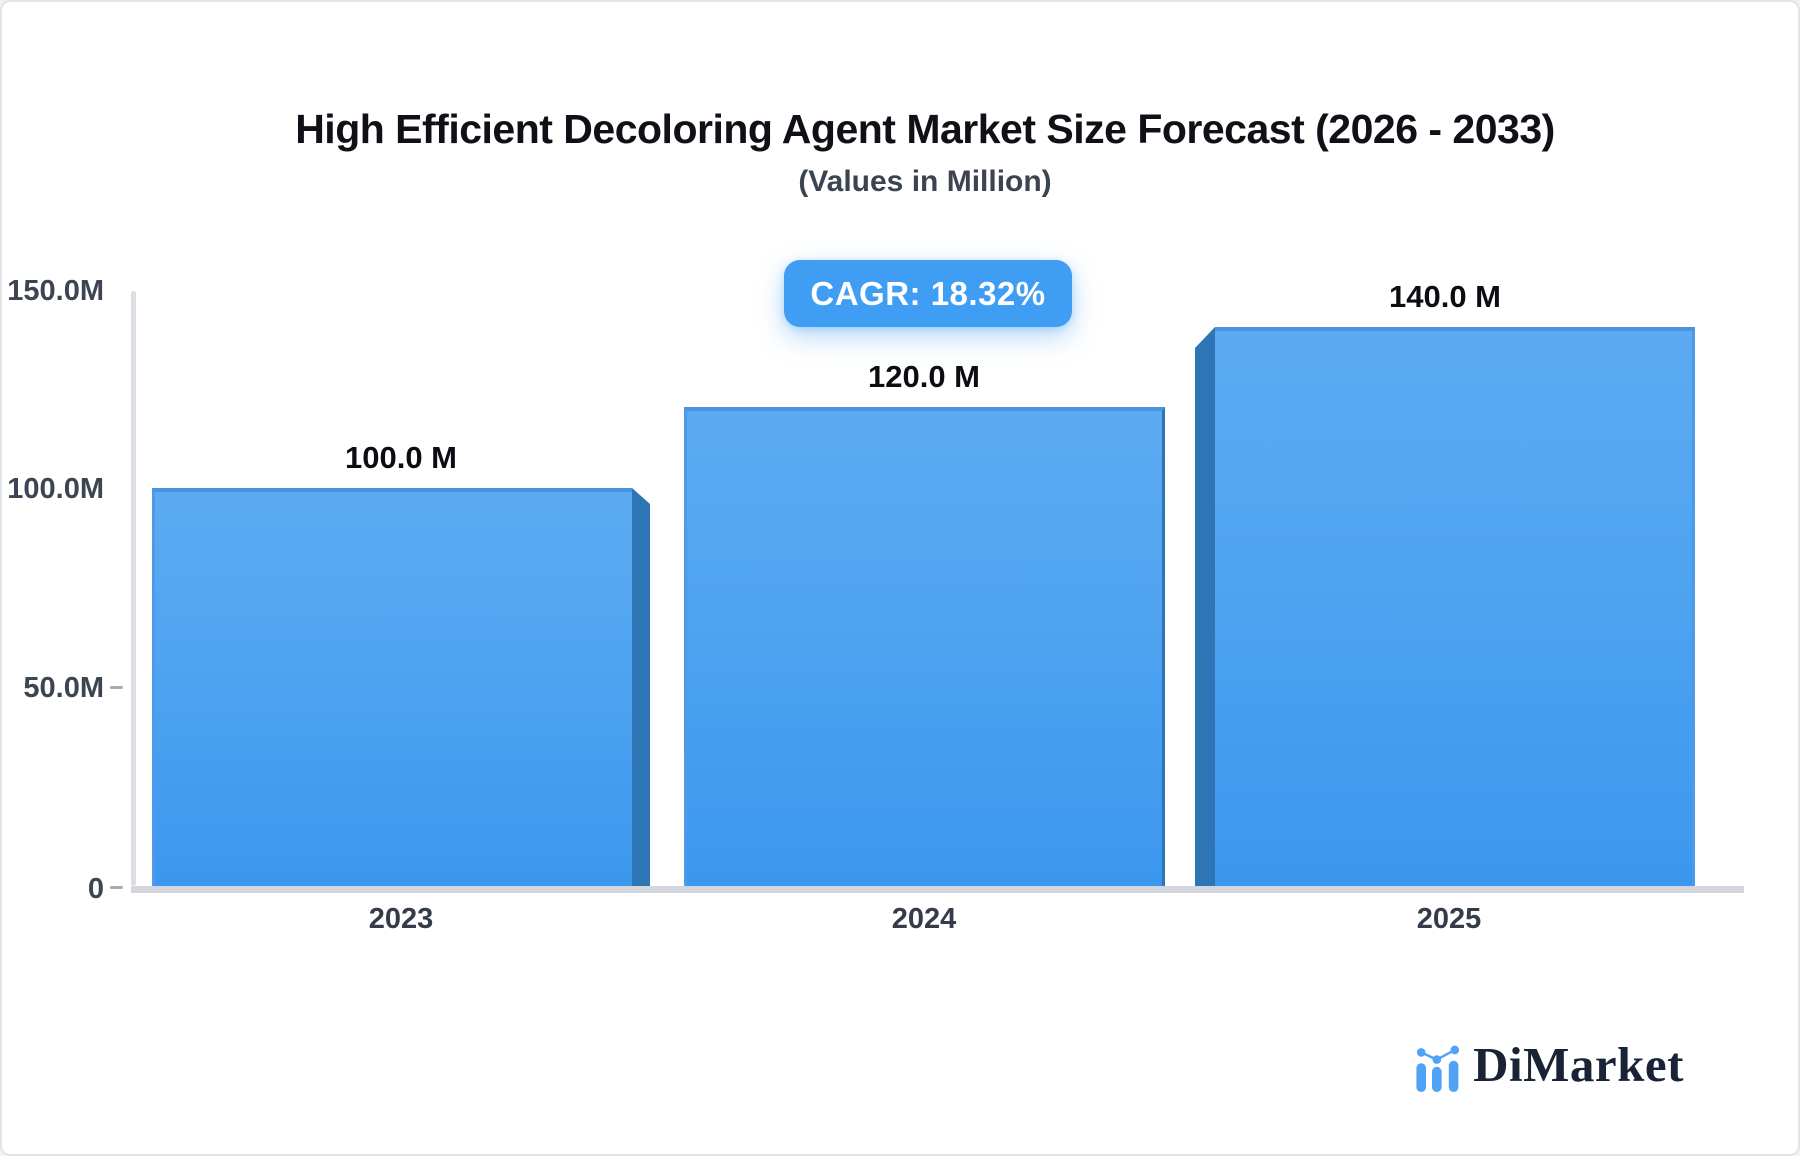 This screenshot has width=1800, height=1156. Describe the element at coordinates (925, 181) in the screenshot. I see `chart-subtitle: (Values in Million)` at that location.